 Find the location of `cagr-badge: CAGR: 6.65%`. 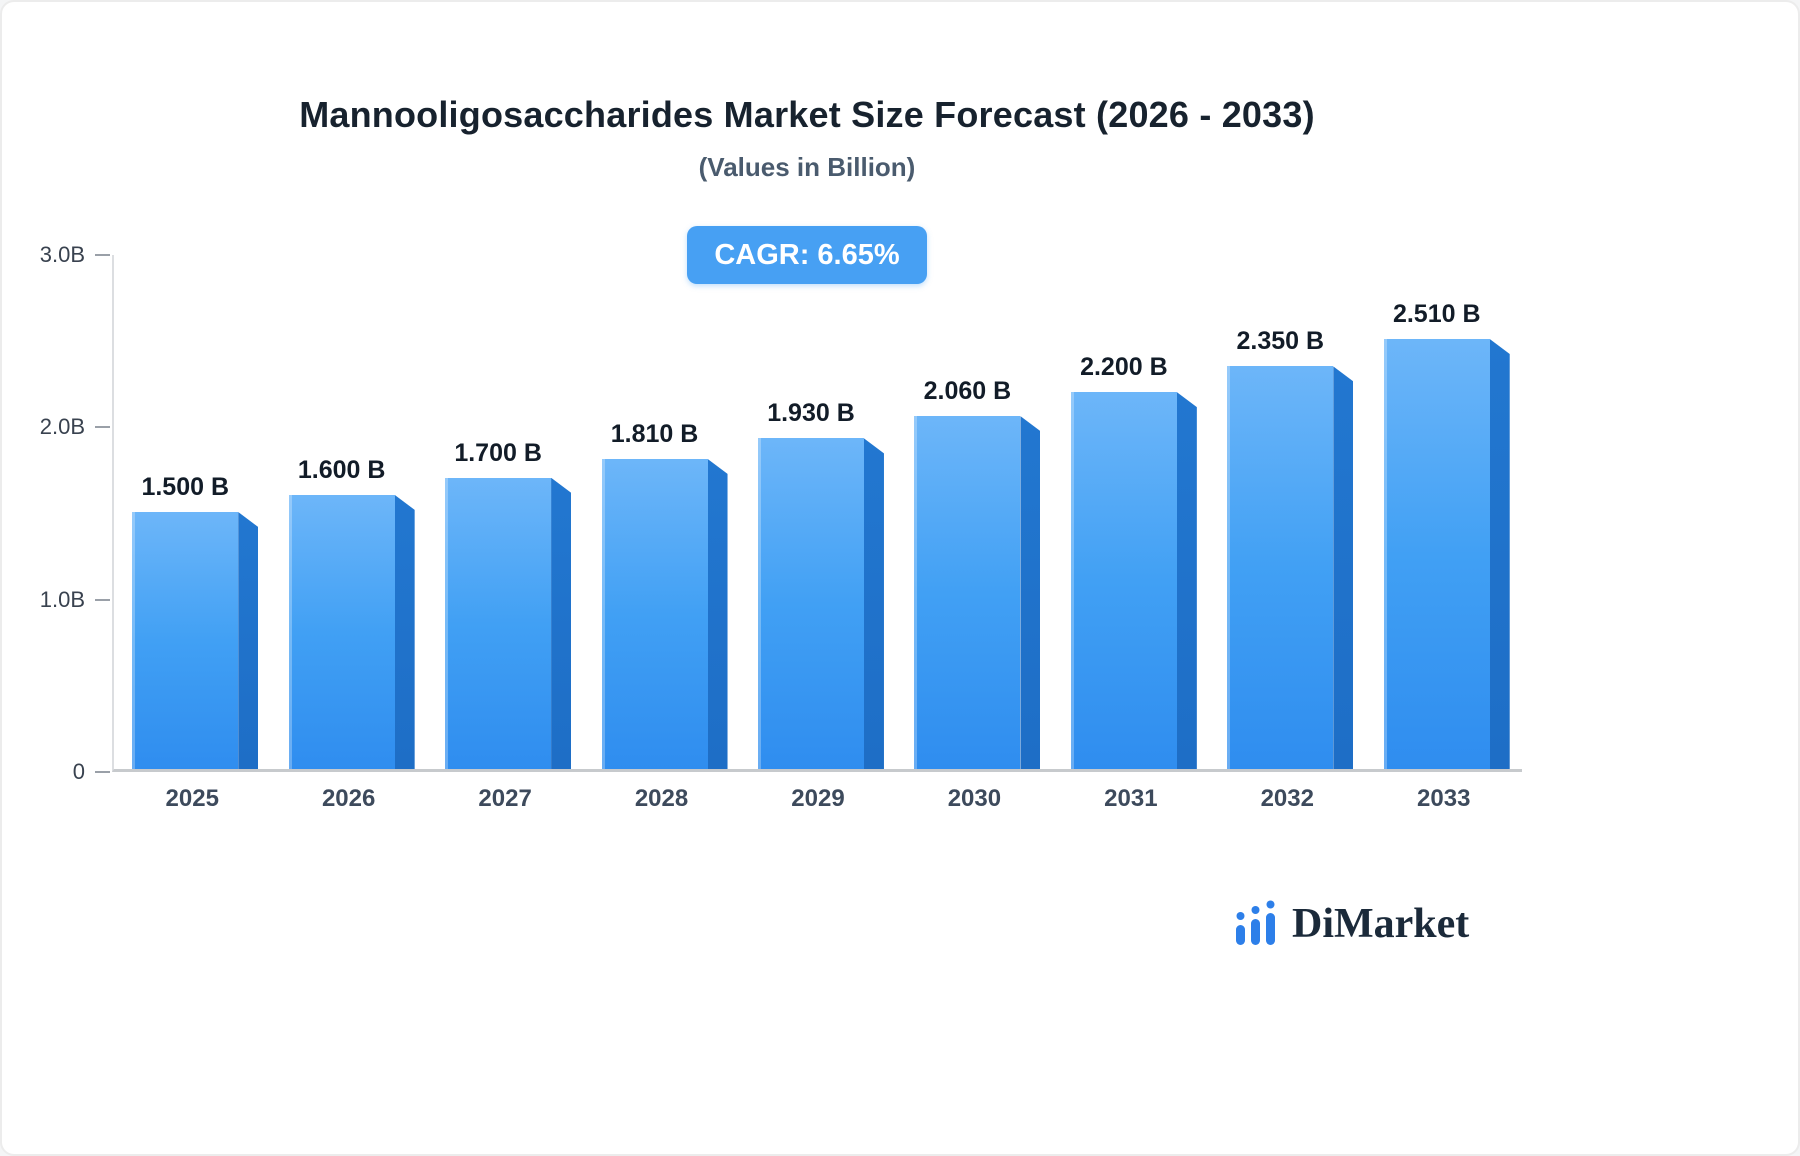

cagr-badge: CAGR: 6.65% is located at coordinates (807, 255).